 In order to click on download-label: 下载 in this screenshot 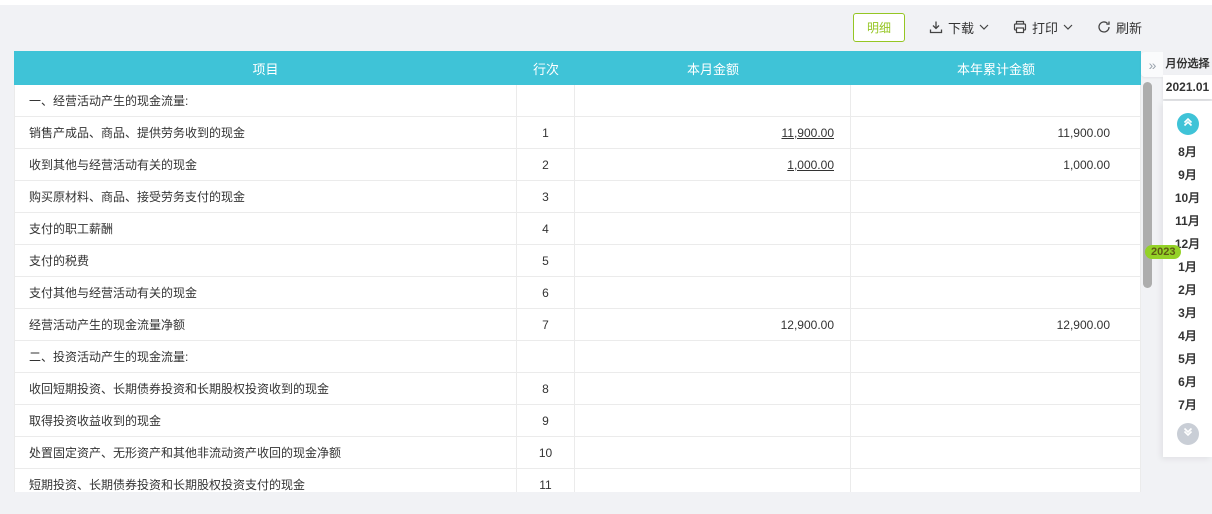, I will do `click(960, 28)`.